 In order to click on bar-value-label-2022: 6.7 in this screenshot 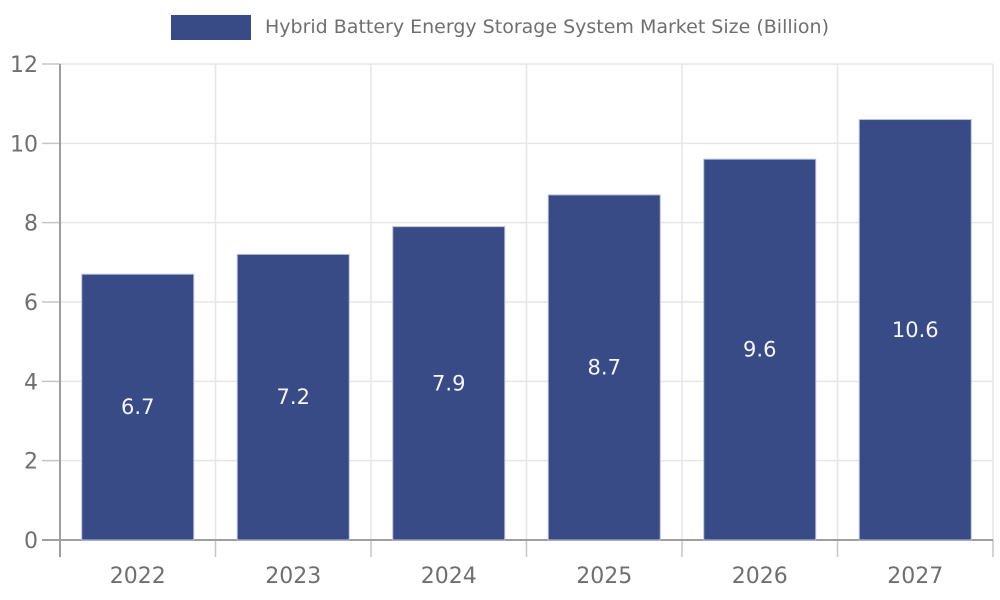, I will do `click(137, 407)`.